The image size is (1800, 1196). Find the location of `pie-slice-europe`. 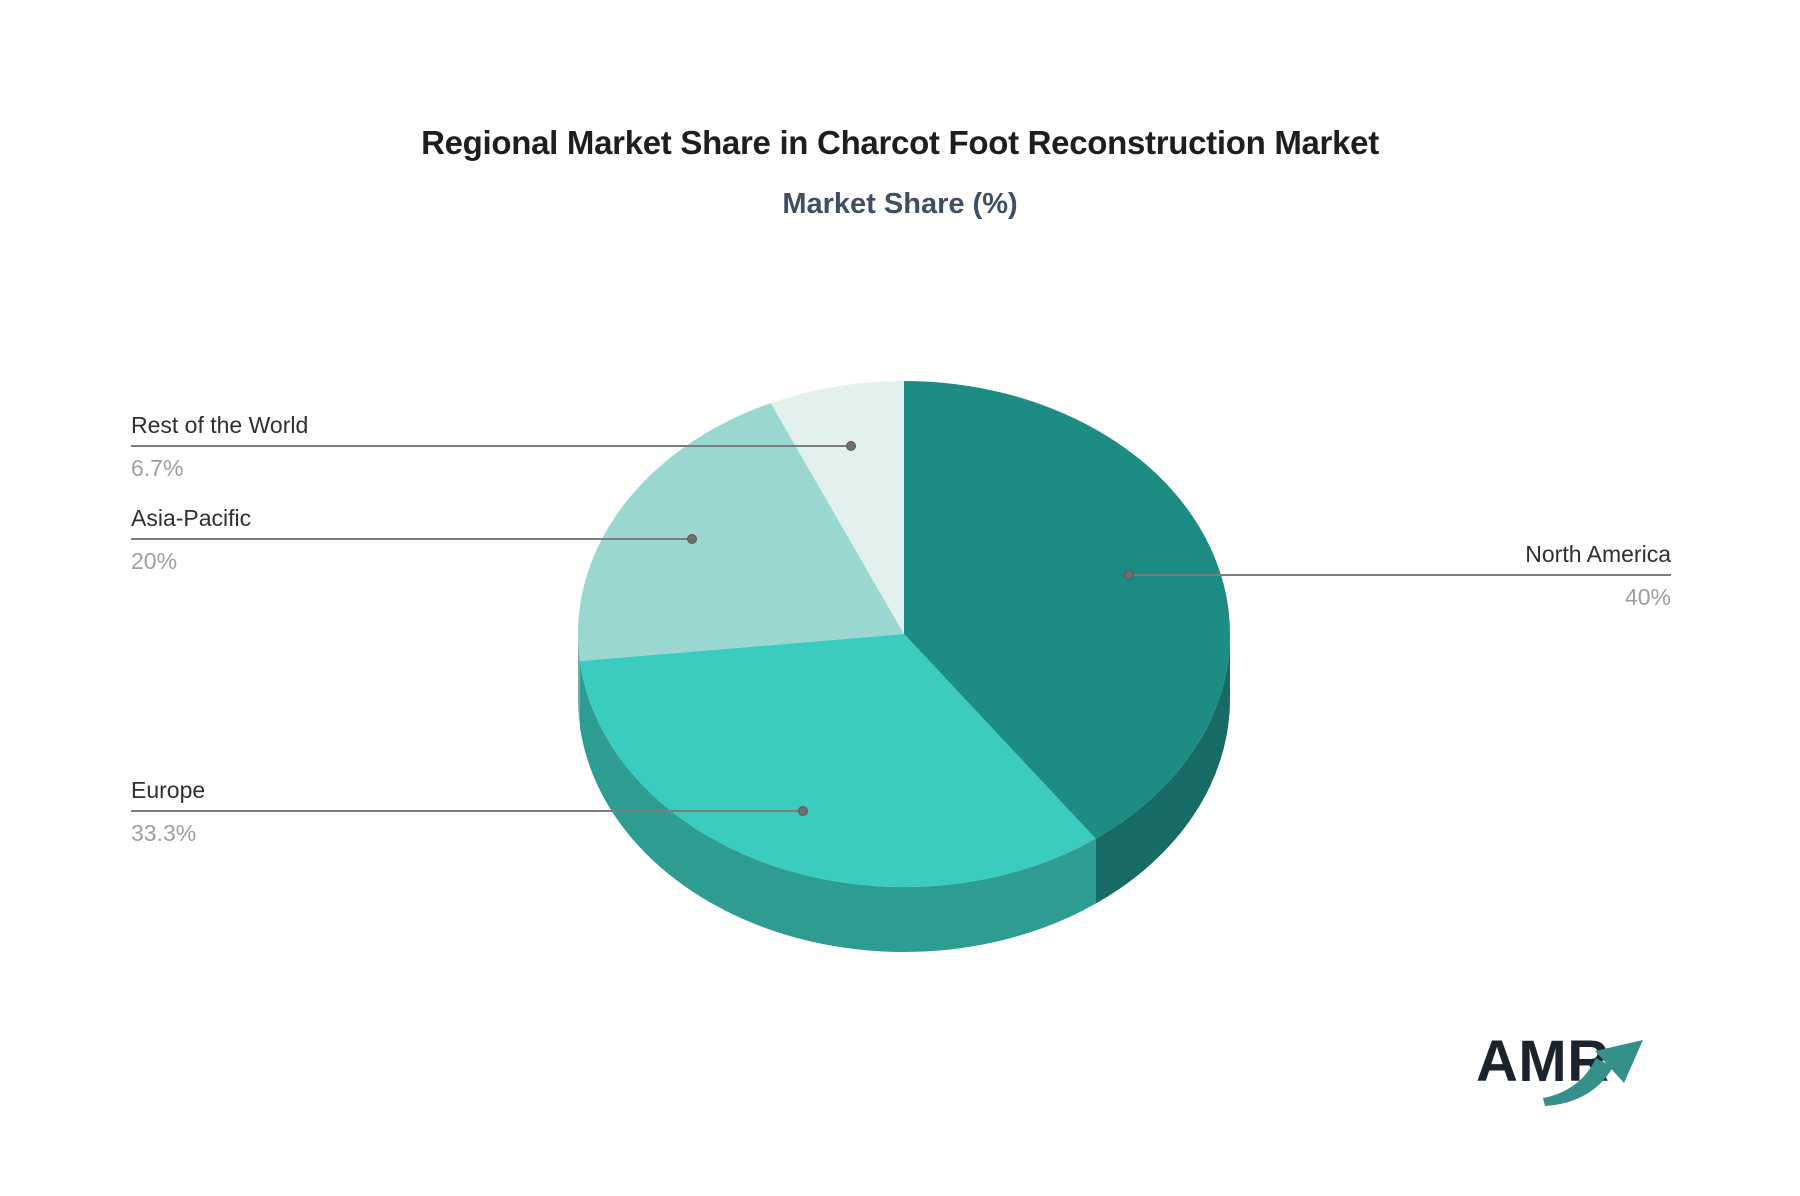

pie-slice-europe is located at coordinates (837, 761).